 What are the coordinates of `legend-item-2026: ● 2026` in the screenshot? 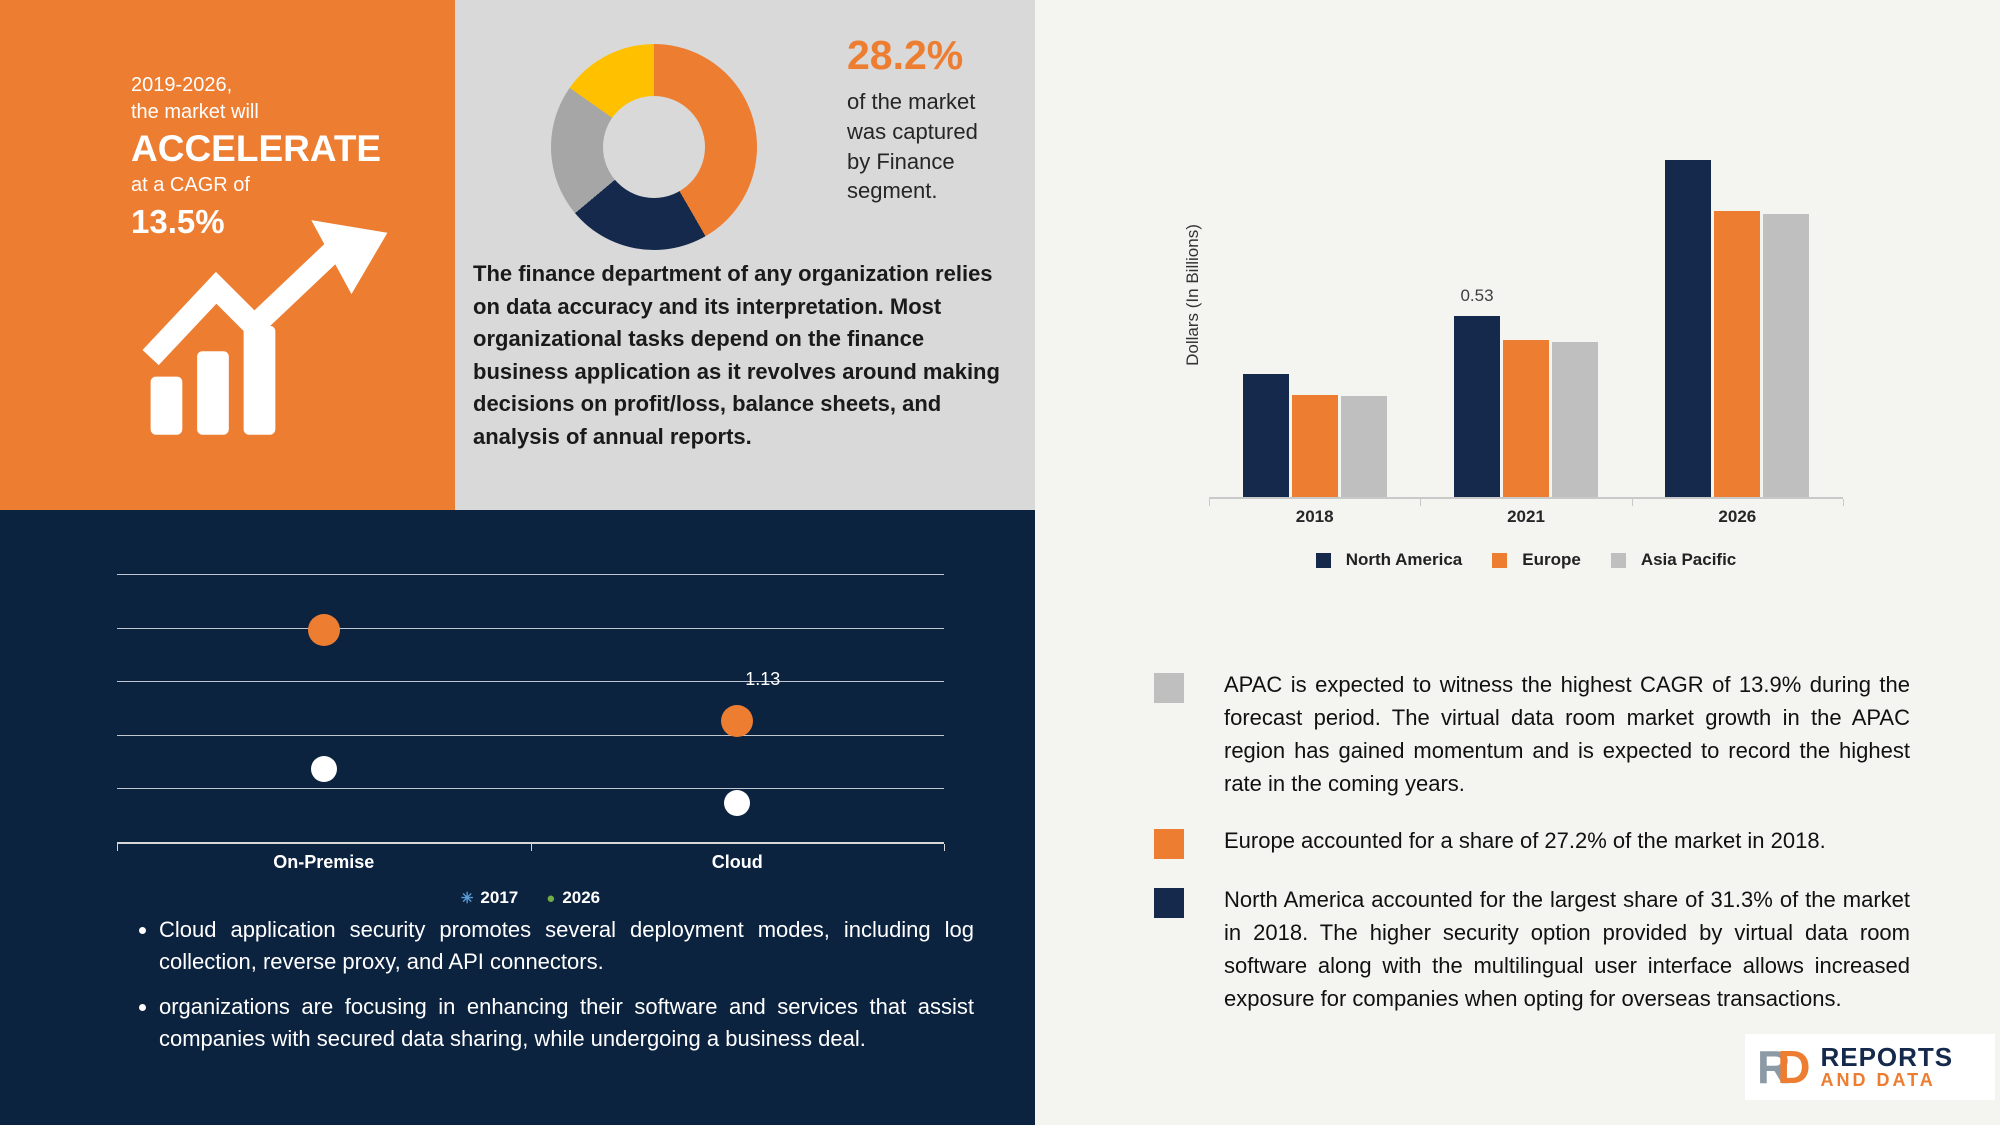 It's located at (573, 898).